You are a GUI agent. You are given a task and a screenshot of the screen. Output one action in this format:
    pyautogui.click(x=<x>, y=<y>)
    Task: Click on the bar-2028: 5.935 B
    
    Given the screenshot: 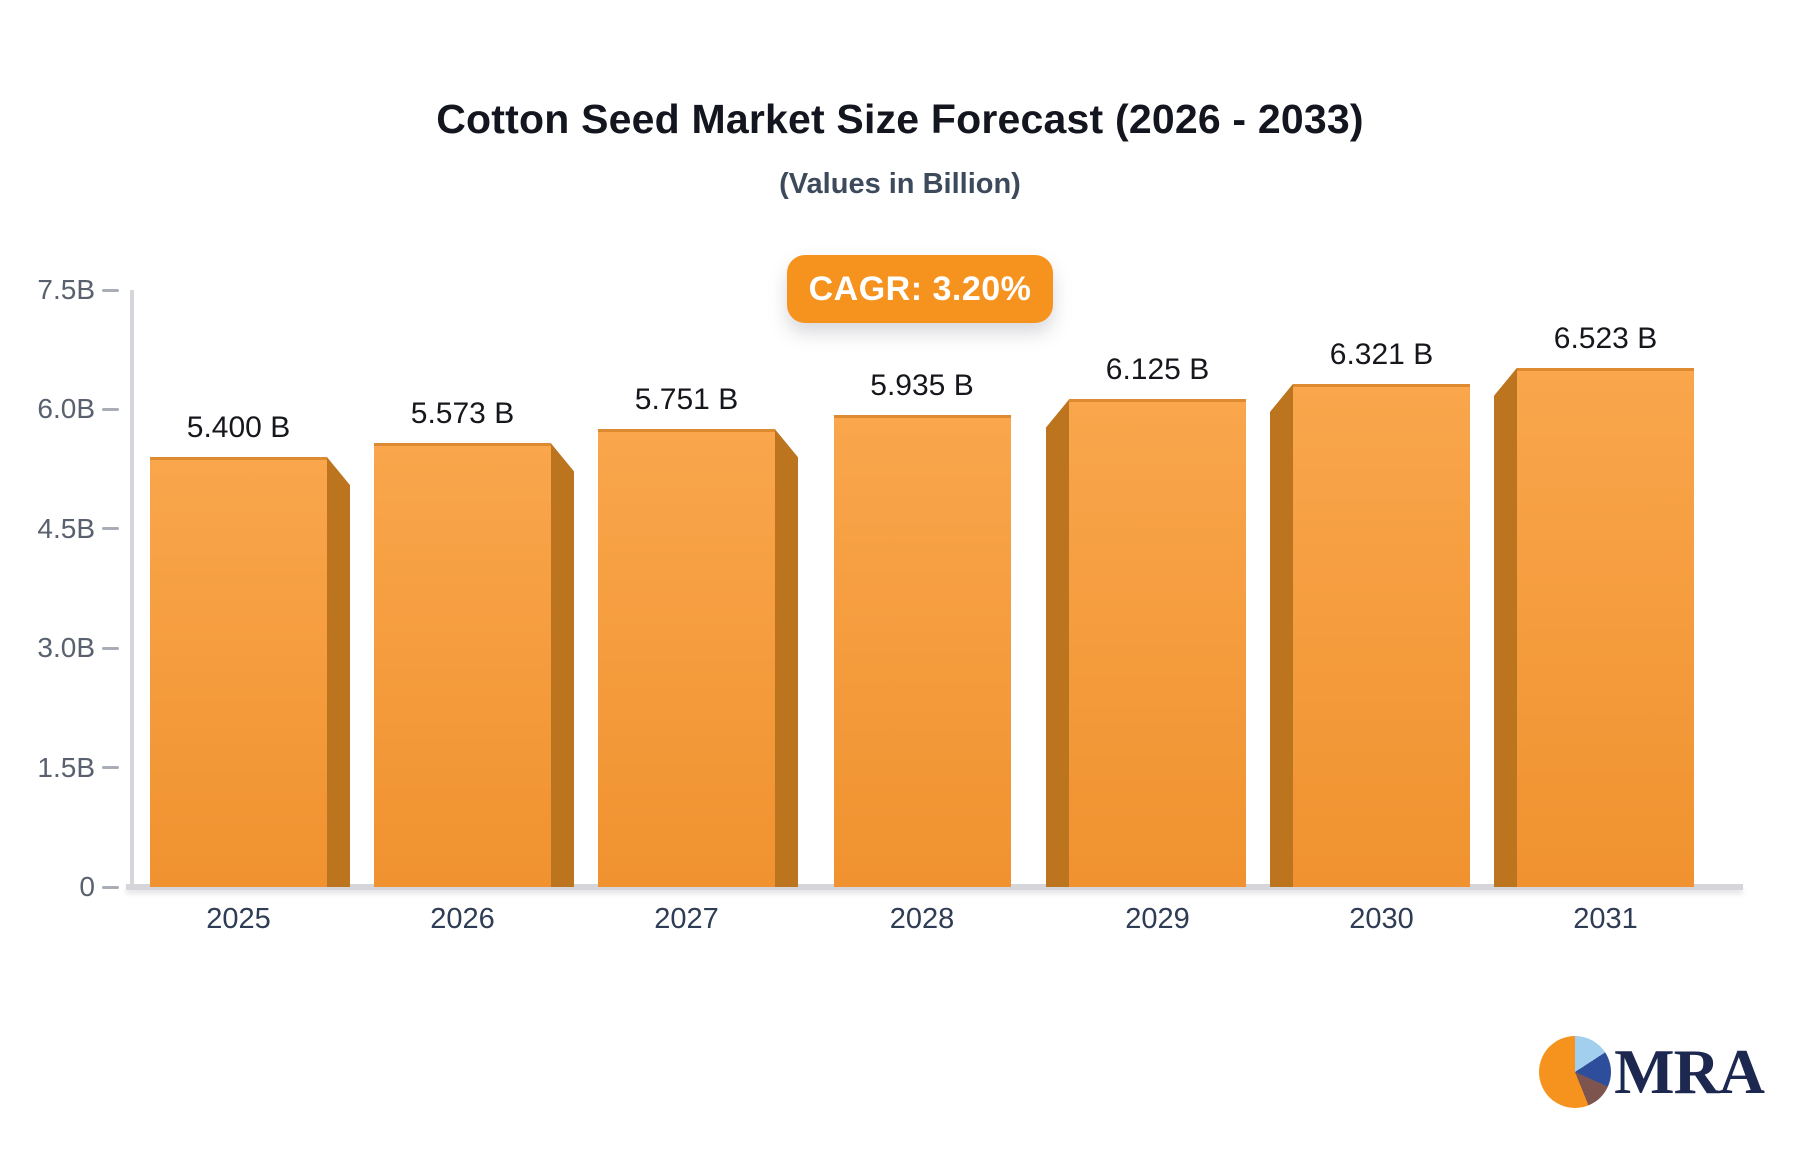 What is the action you would take?
    pyautogui.click(x=922, y=628)
    